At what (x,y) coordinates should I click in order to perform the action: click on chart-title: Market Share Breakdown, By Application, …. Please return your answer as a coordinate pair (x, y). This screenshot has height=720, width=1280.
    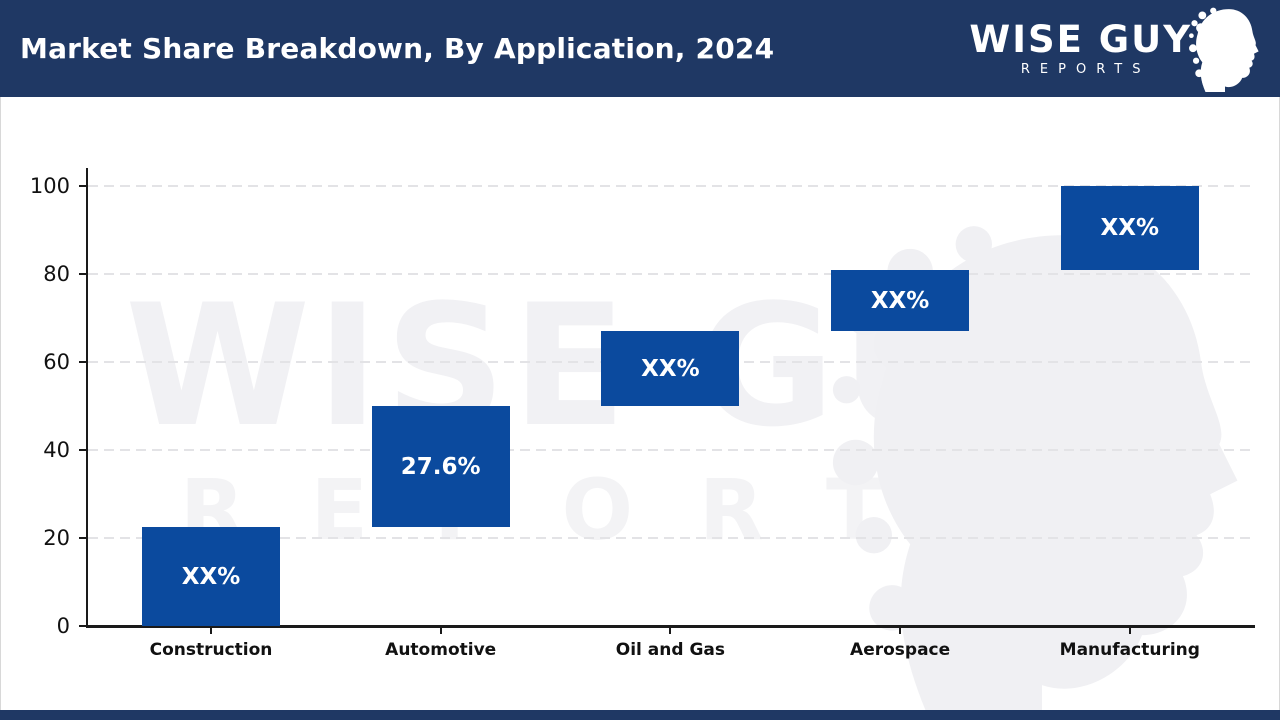
    Looking at the image, I should click on (397, 48).